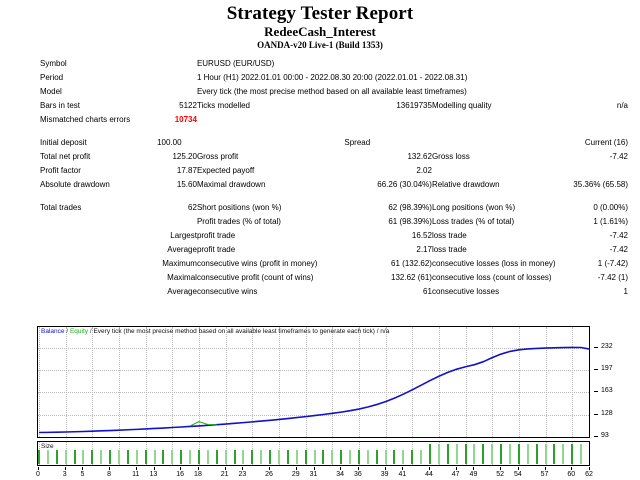  I want to click on x-axis-label: 36, so click(358, 474).